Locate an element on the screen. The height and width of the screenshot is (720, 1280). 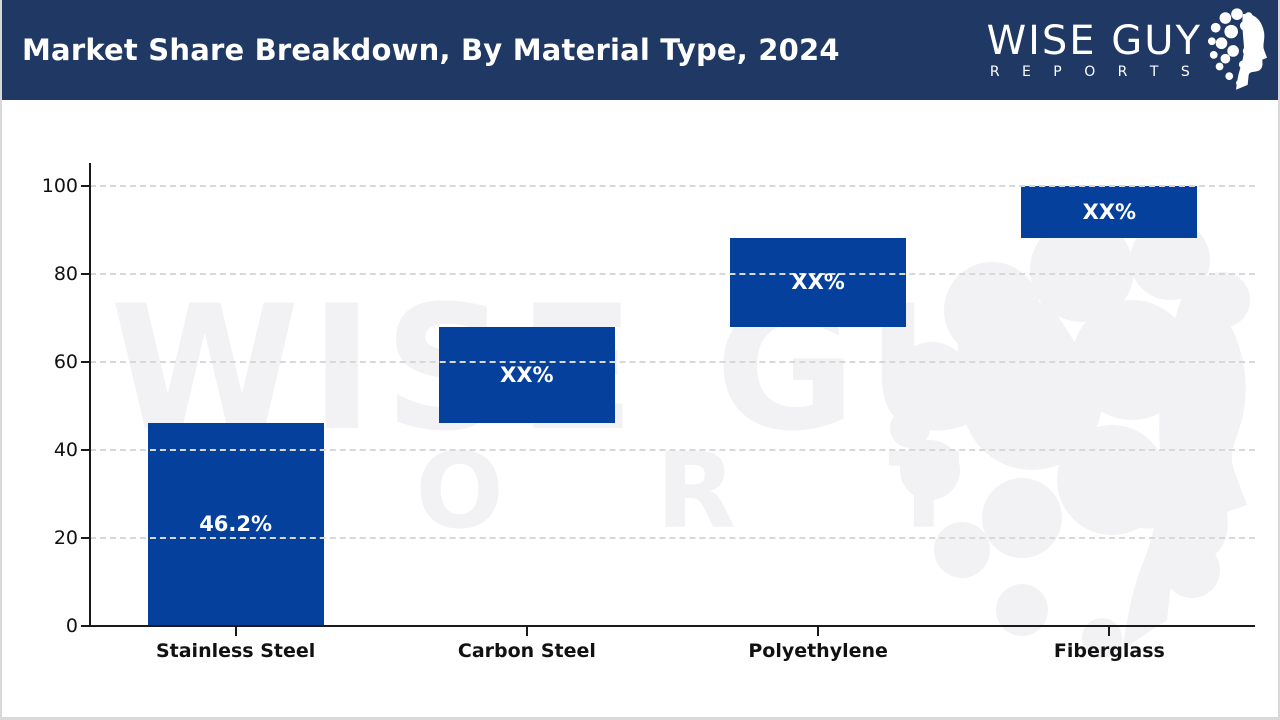
y-tick-label-0: 0 is located at coordinates (71, 626).